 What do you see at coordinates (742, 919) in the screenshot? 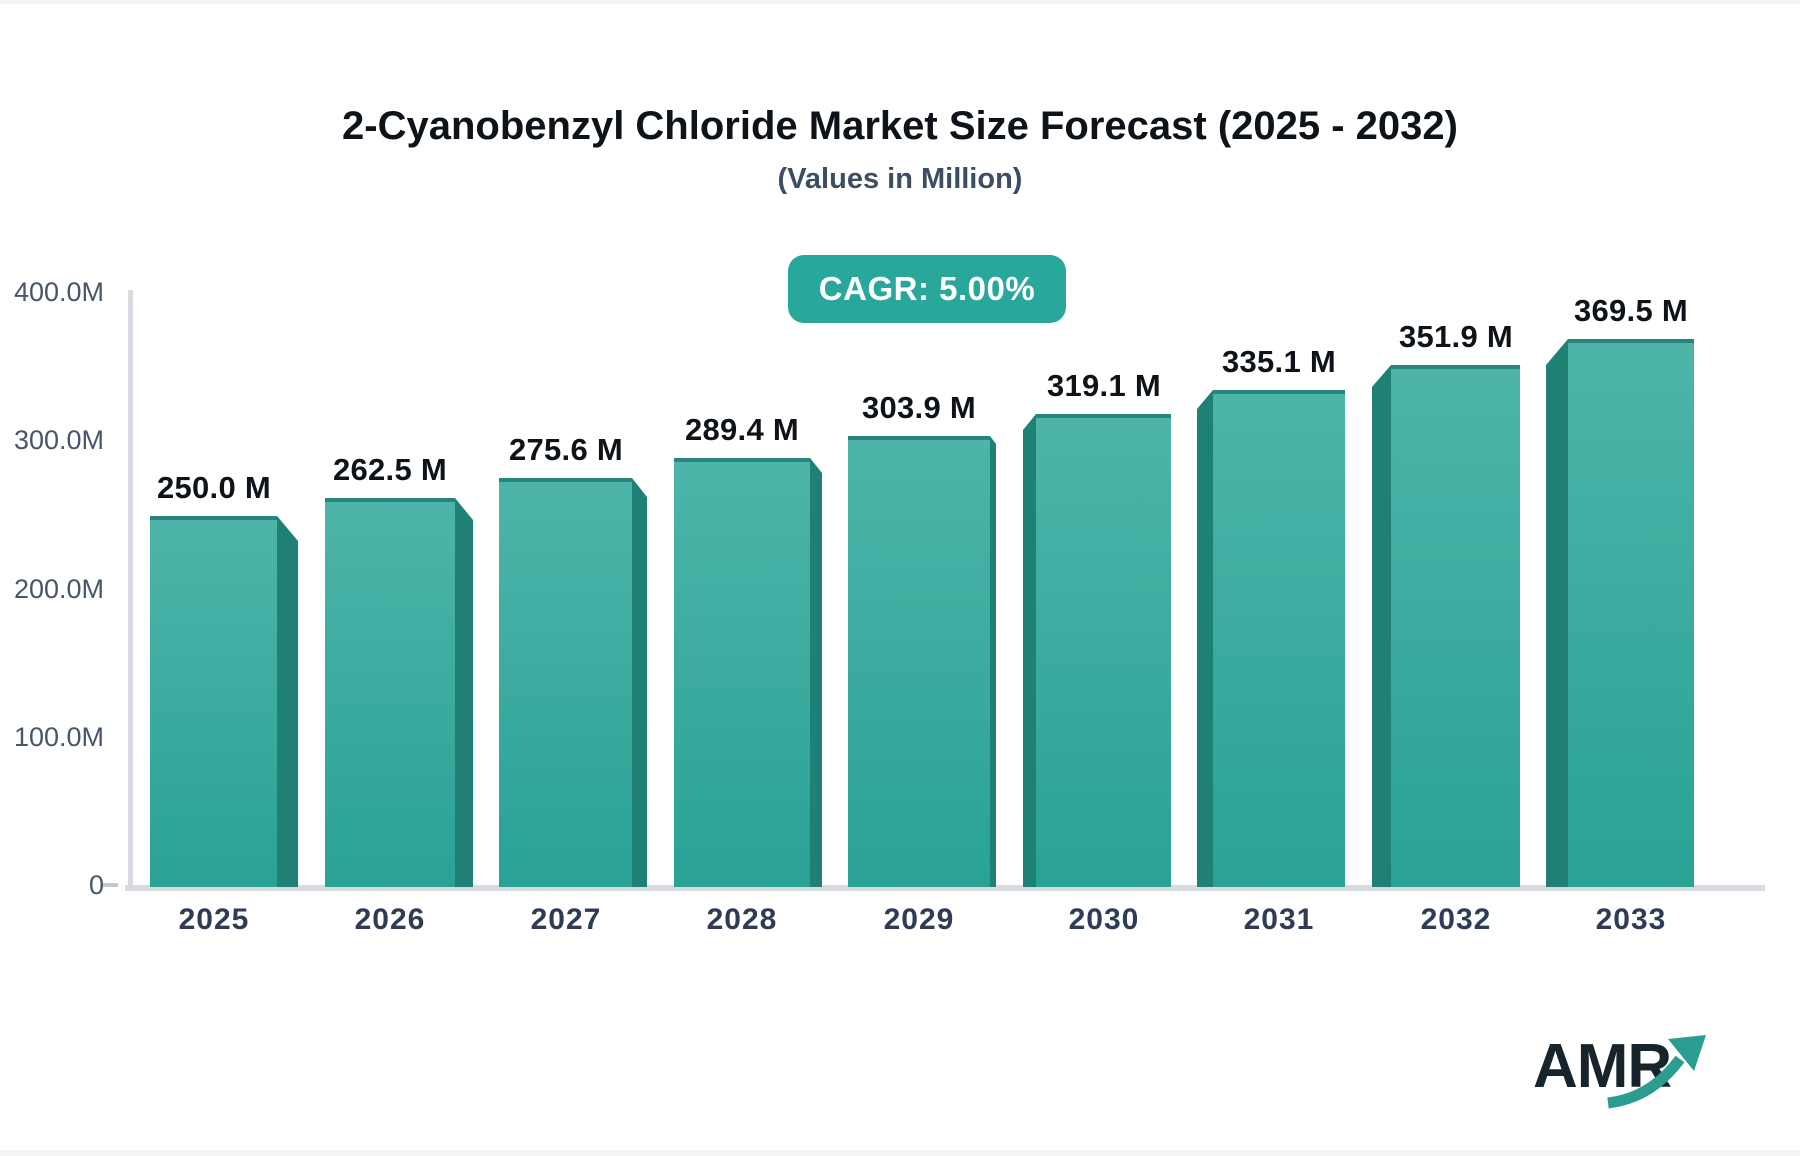
I see `x-axis-label: 2028` at bounding box center [742, 919].